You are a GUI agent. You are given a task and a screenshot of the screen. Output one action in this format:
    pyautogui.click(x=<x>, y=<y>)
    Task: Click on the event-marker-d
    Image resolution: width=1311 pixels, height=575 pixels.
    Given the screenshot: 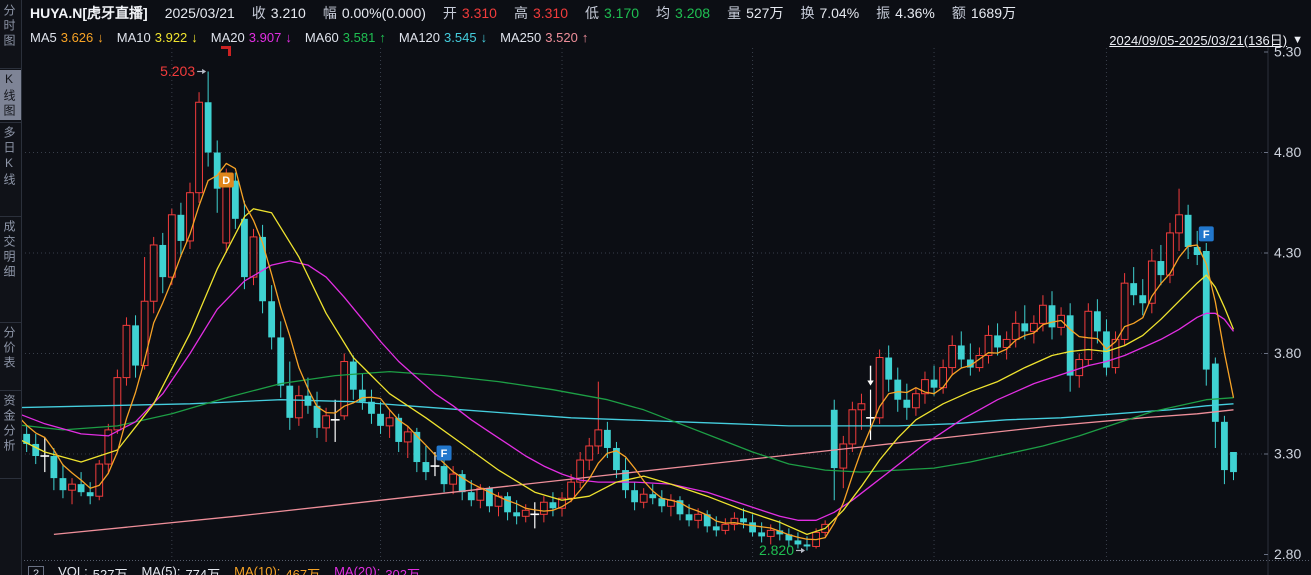 What is the action you would take?
    pyautogui.click(x=226, y=180)
    